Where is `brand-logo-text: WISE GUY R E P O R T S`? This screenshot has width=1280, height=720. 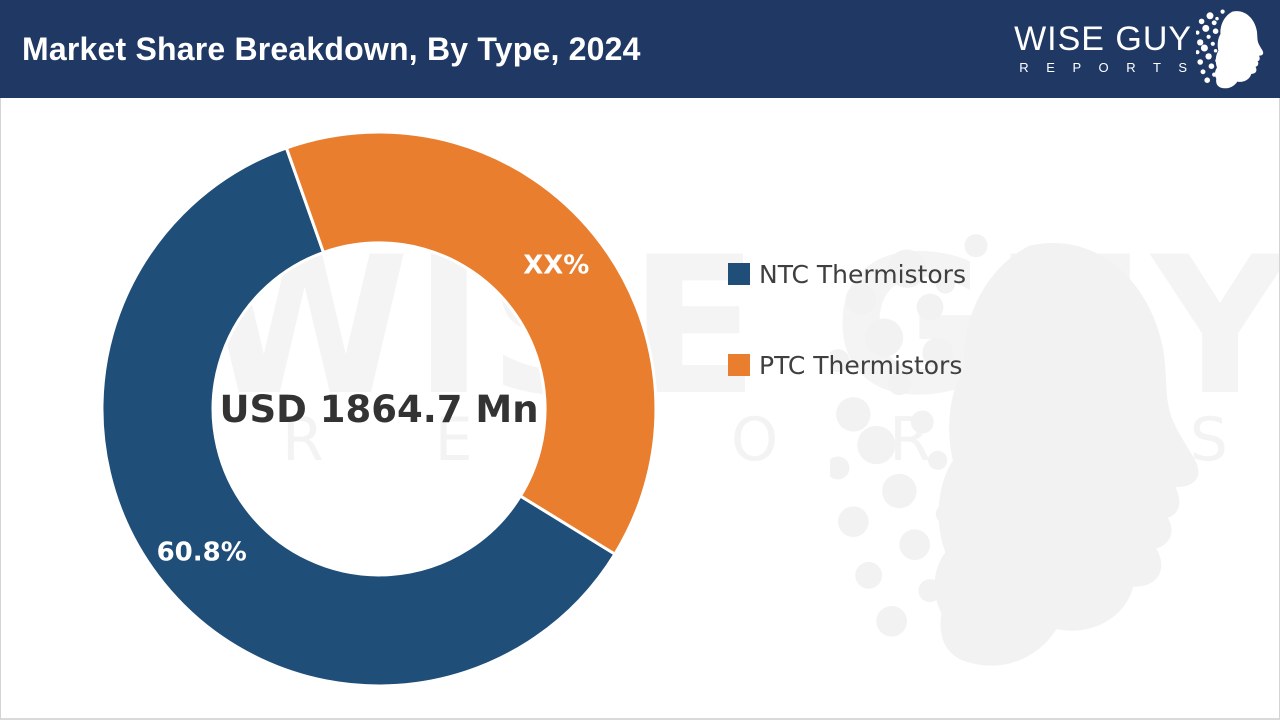
brand-logo-text: WISE GUY R E P O R T S is located at coordinates (1103, 48).